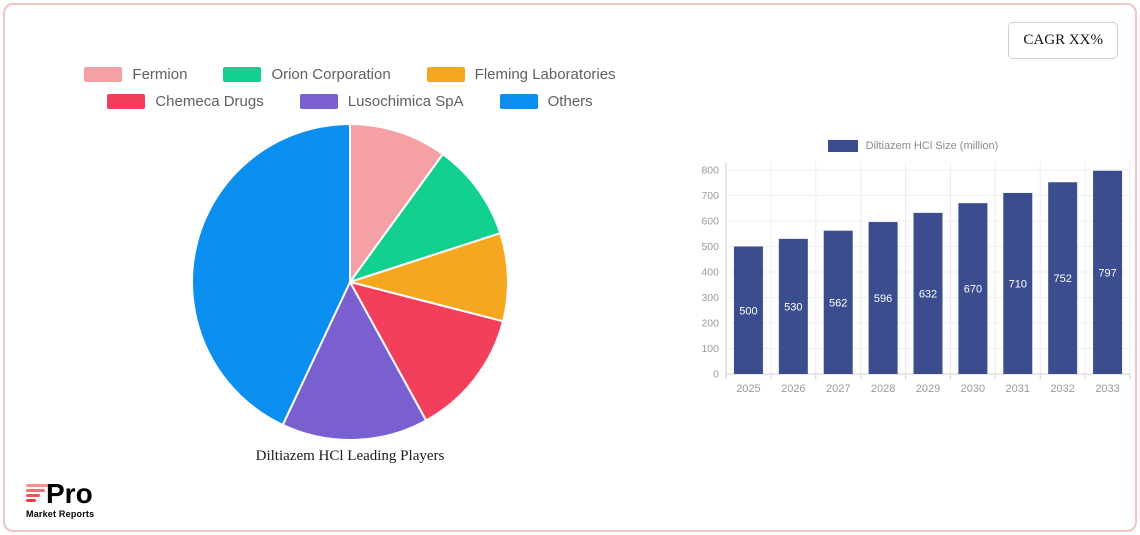  I want to click on legend-item-others: Others, so click(546, 101).